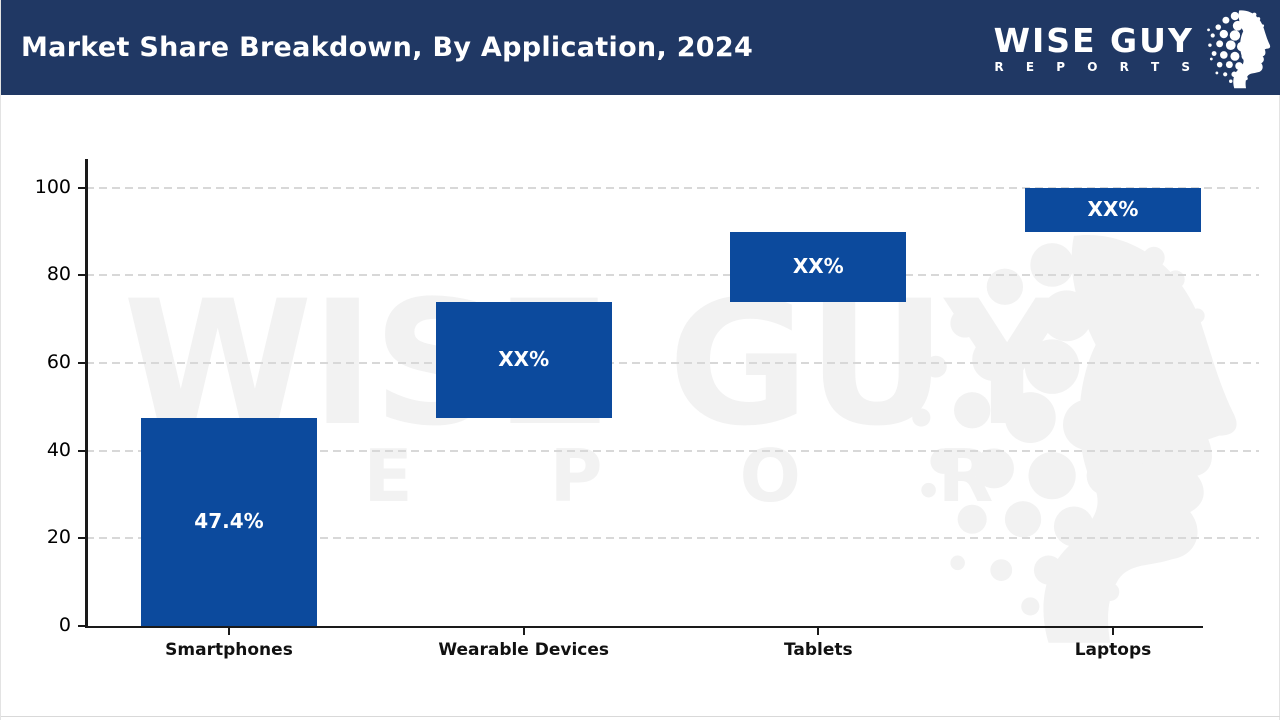 The width and height of the screenshot is (1280, 720). What do you see at coordinates (818, 650) in the screenshot?
I see `x-category-label: Tablets` at bounding box center [818, 650].